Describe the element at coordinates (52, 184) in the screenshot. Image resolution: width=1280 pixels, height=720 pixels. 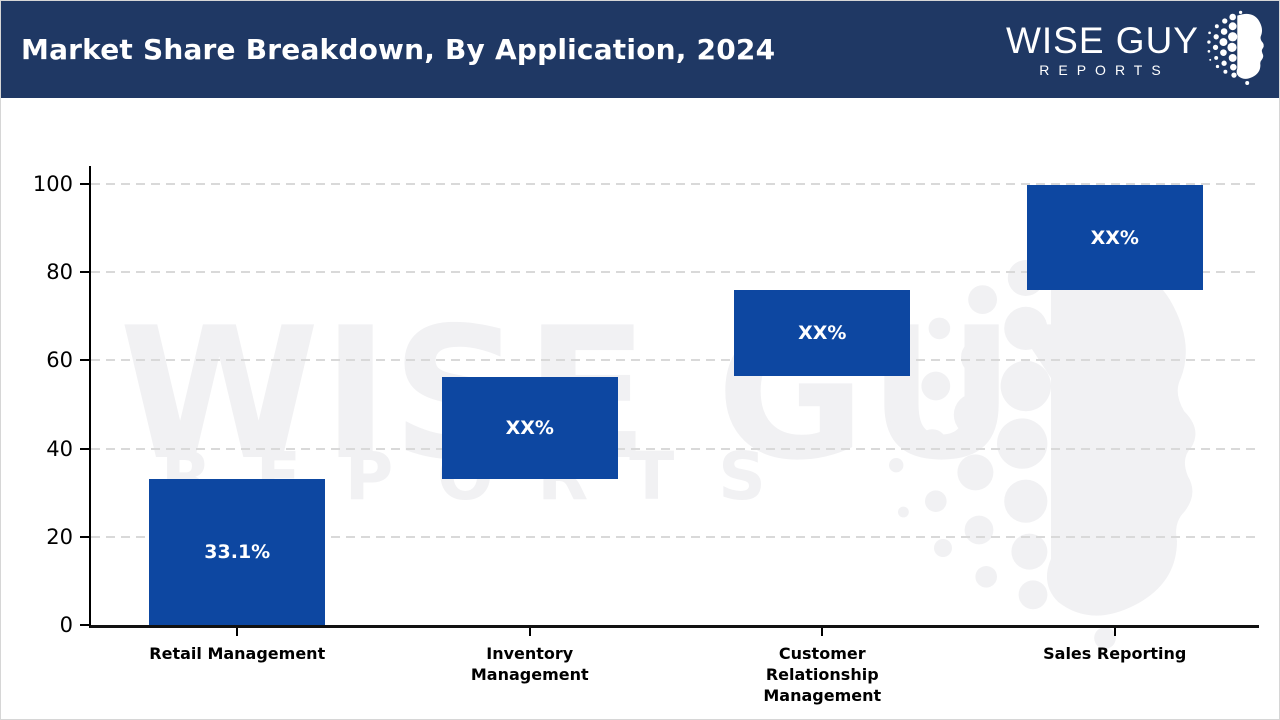
I see `y-tick-label-100: 100` at that location.